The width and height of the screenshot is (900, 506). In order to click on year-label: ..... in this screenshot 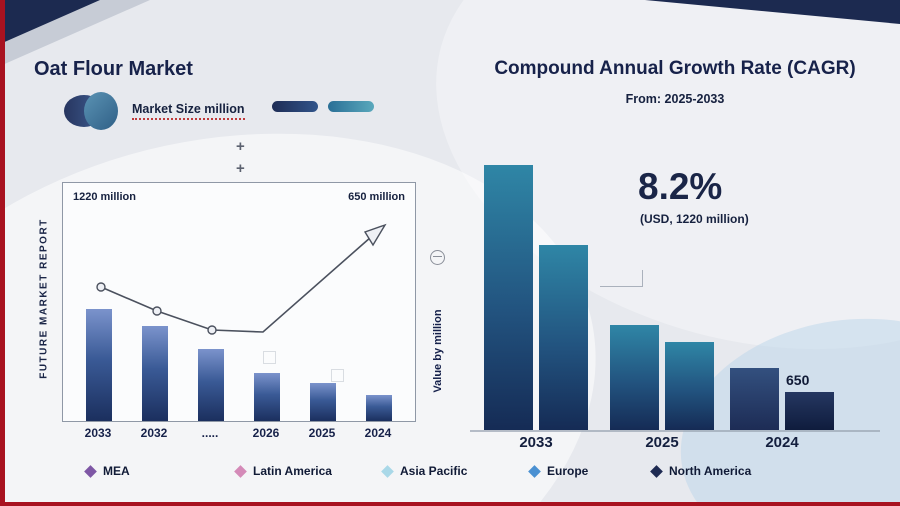, I will do `click(210, 433)`.